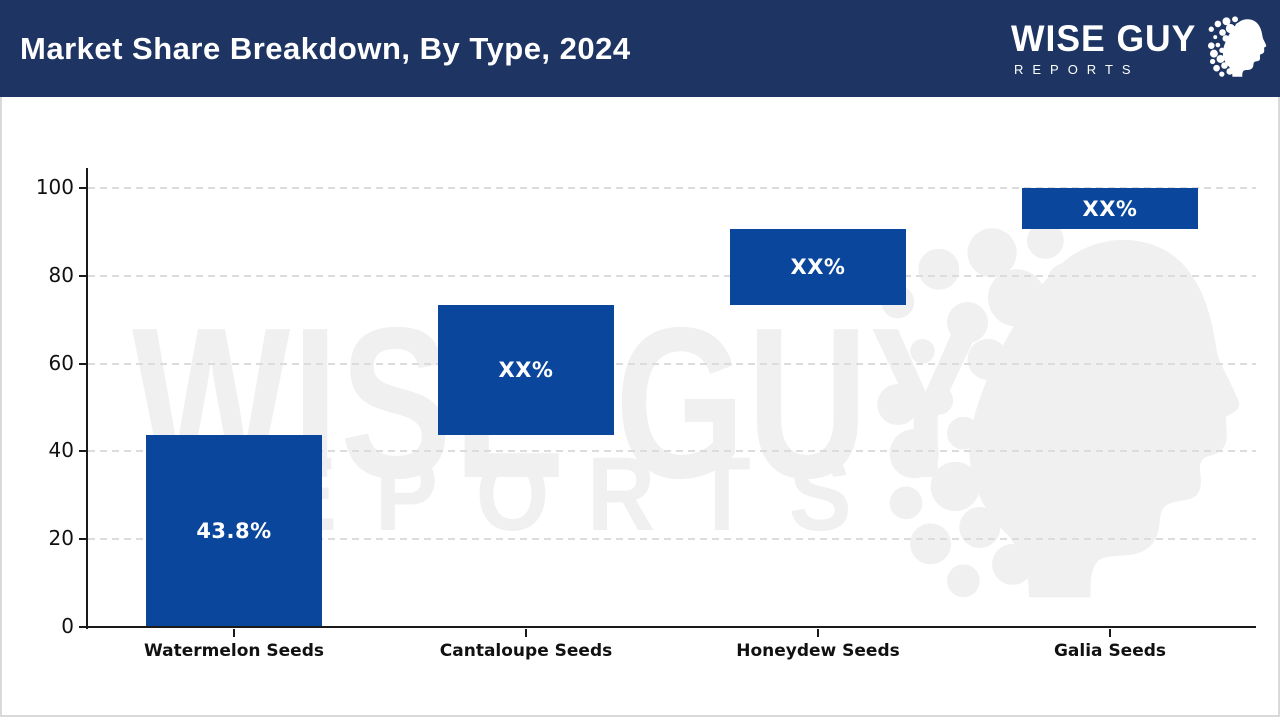 The height and width of the screenshot is (720, 1280). What do you see at coordinates (67, 626) in the screenshot?
I see `y-tick-label: 0` at bounding box center [67, 626].